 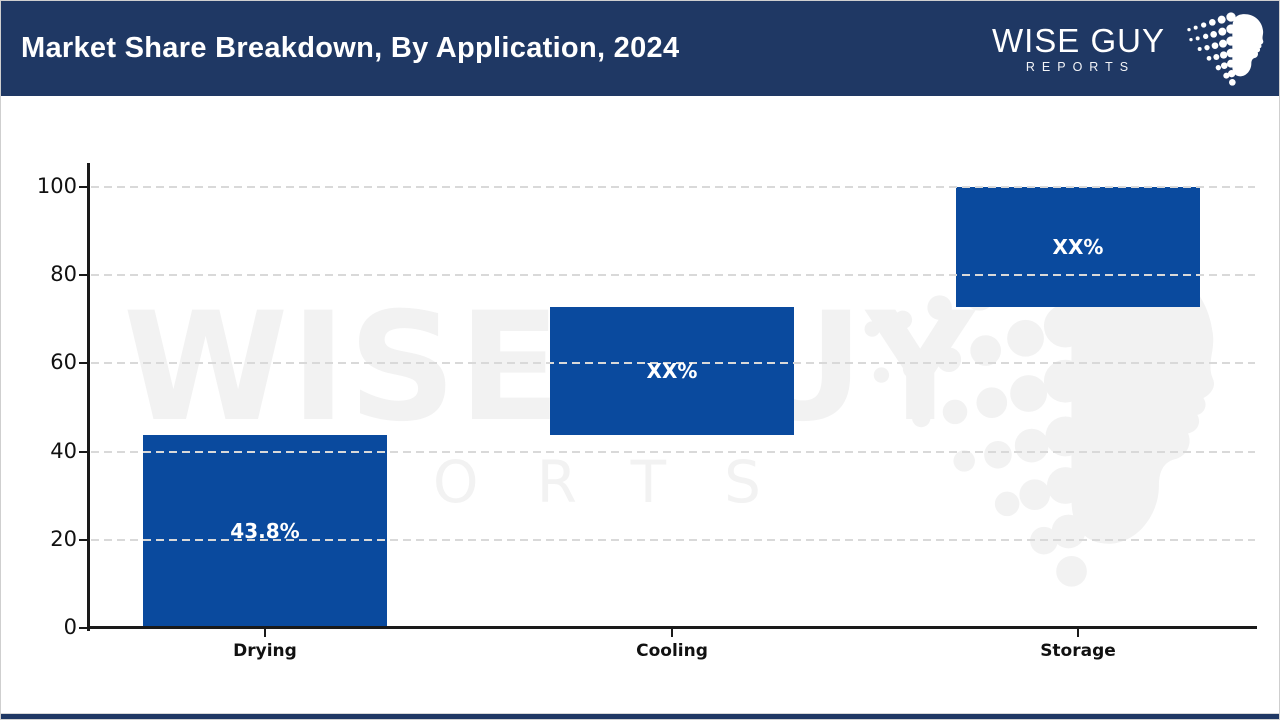 What do you see at coordinates (63, 450) in the screenshot?
I see `y-tick-label: 40` at bounding box center [63, 450].